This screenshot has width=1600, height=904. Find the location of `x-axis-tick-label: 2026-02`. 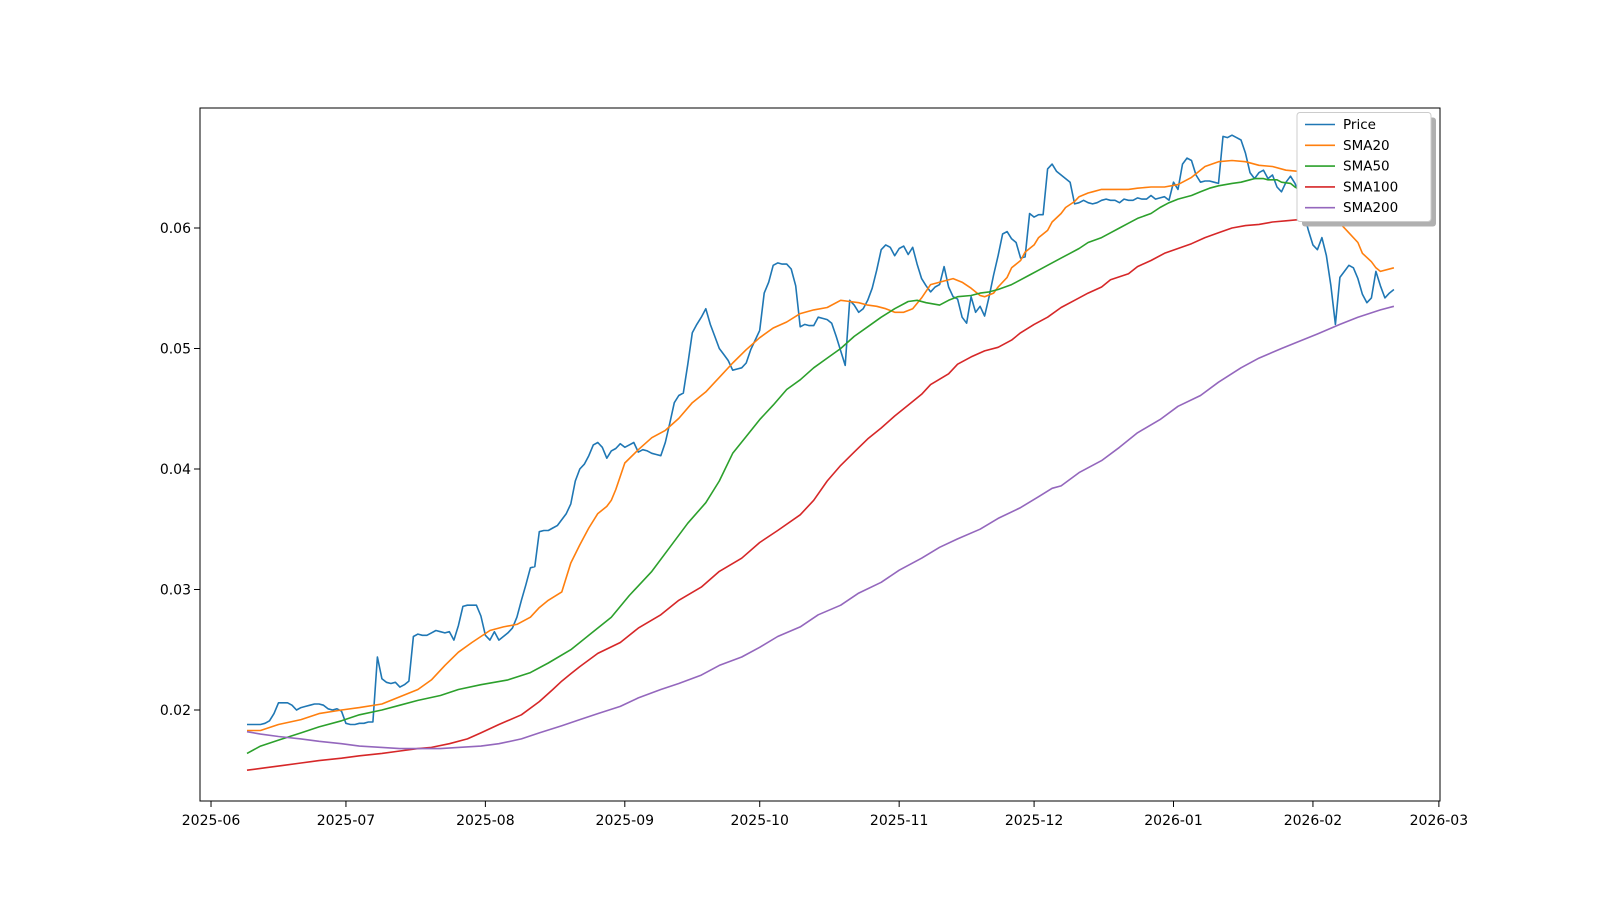

x-axis-tick-label: 2026-02 is located at coordinates (1313, 821).